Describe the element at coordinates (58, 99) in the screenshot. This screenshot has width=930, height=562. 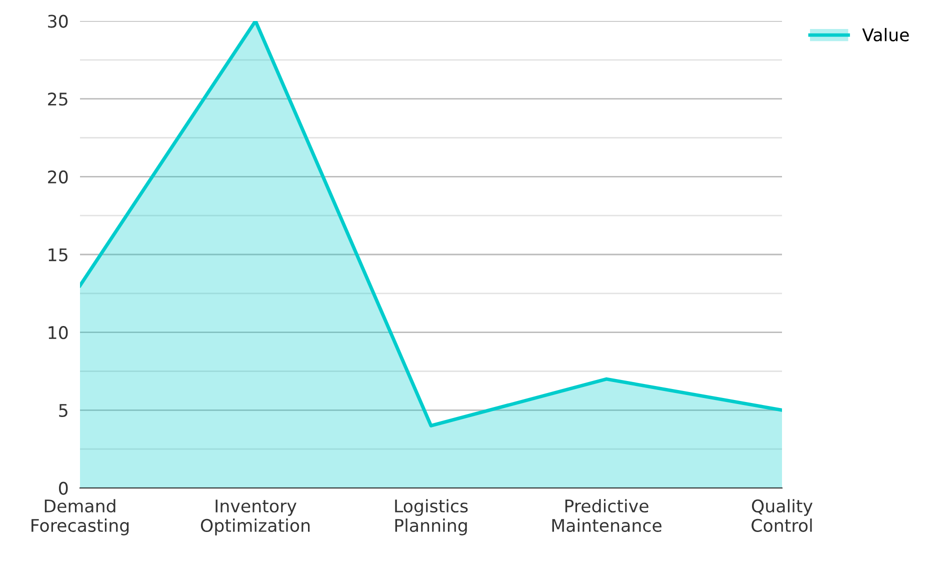
I see `y-tick-label: 25` at that location.